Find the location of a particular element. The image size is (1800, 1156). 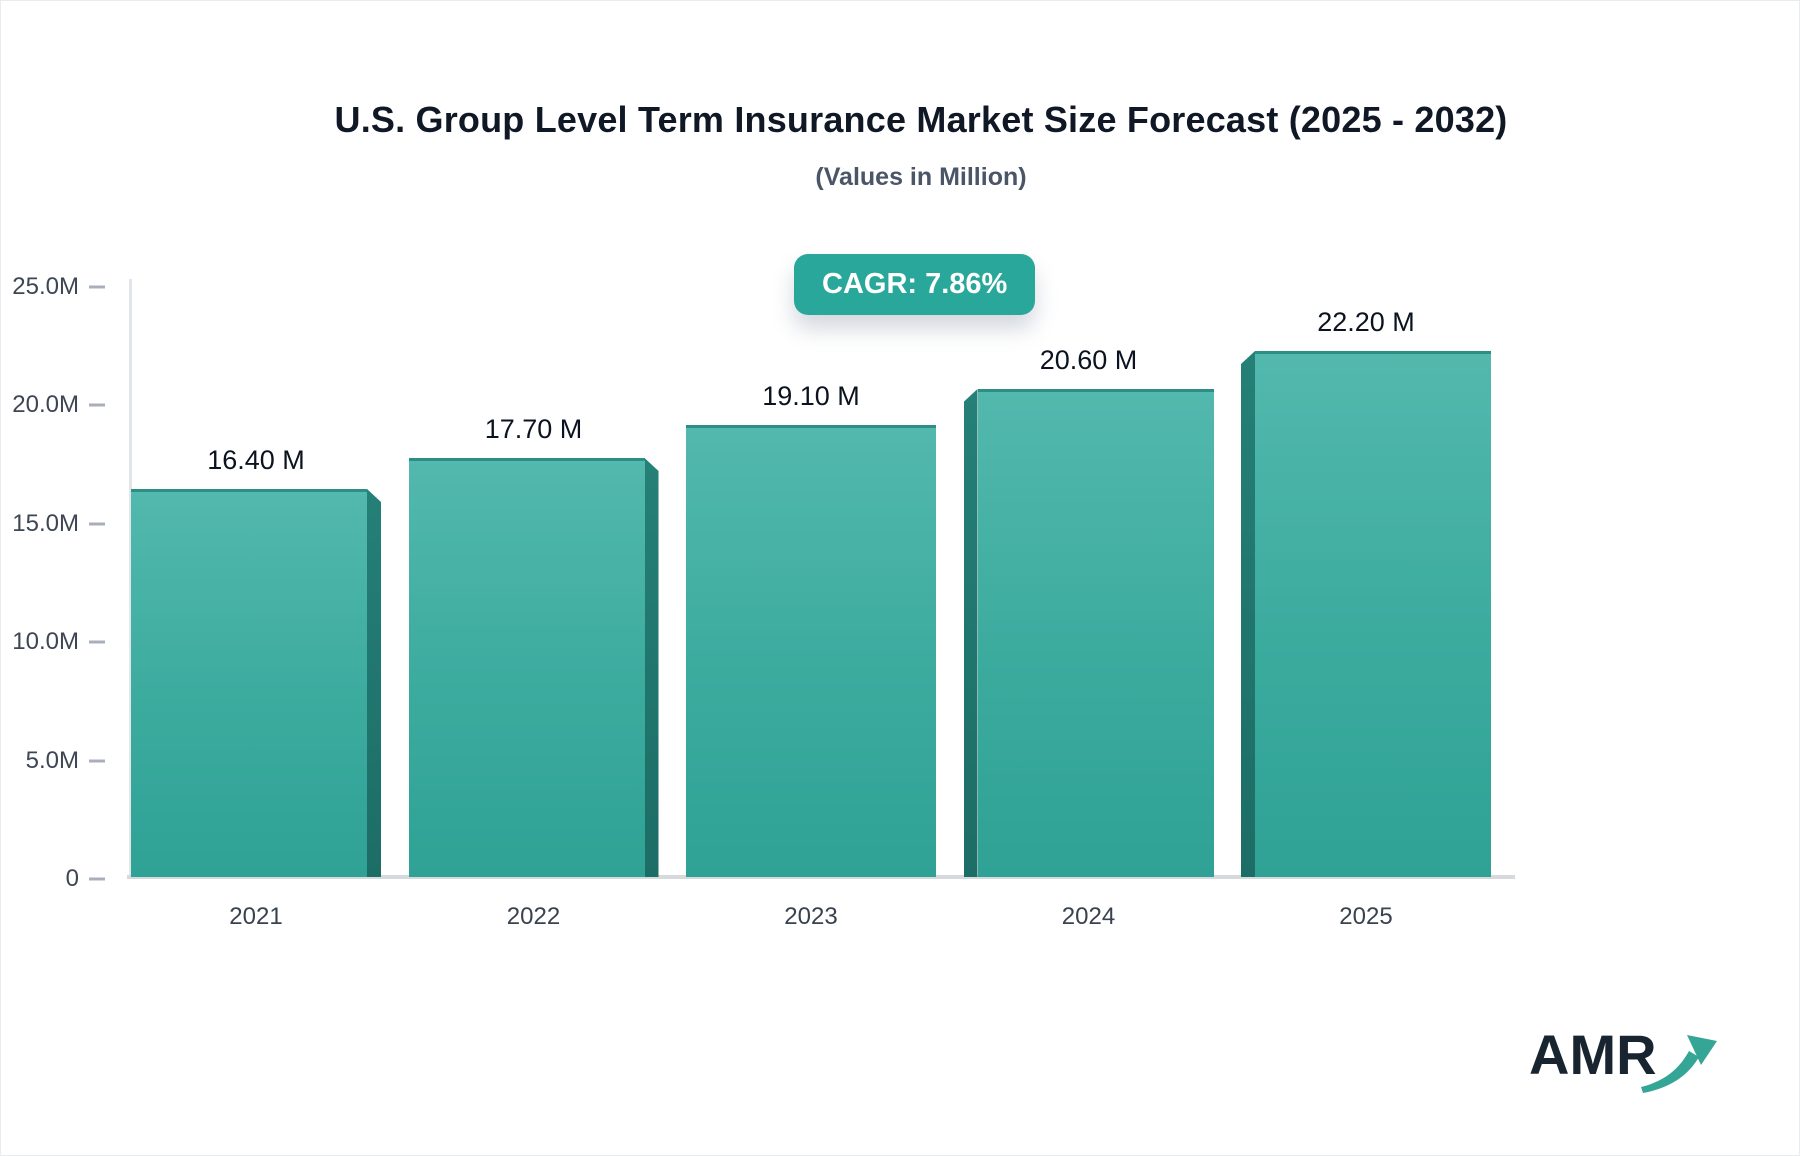

bar-2024: 20.60 M is located at coordinates (1088, 611).